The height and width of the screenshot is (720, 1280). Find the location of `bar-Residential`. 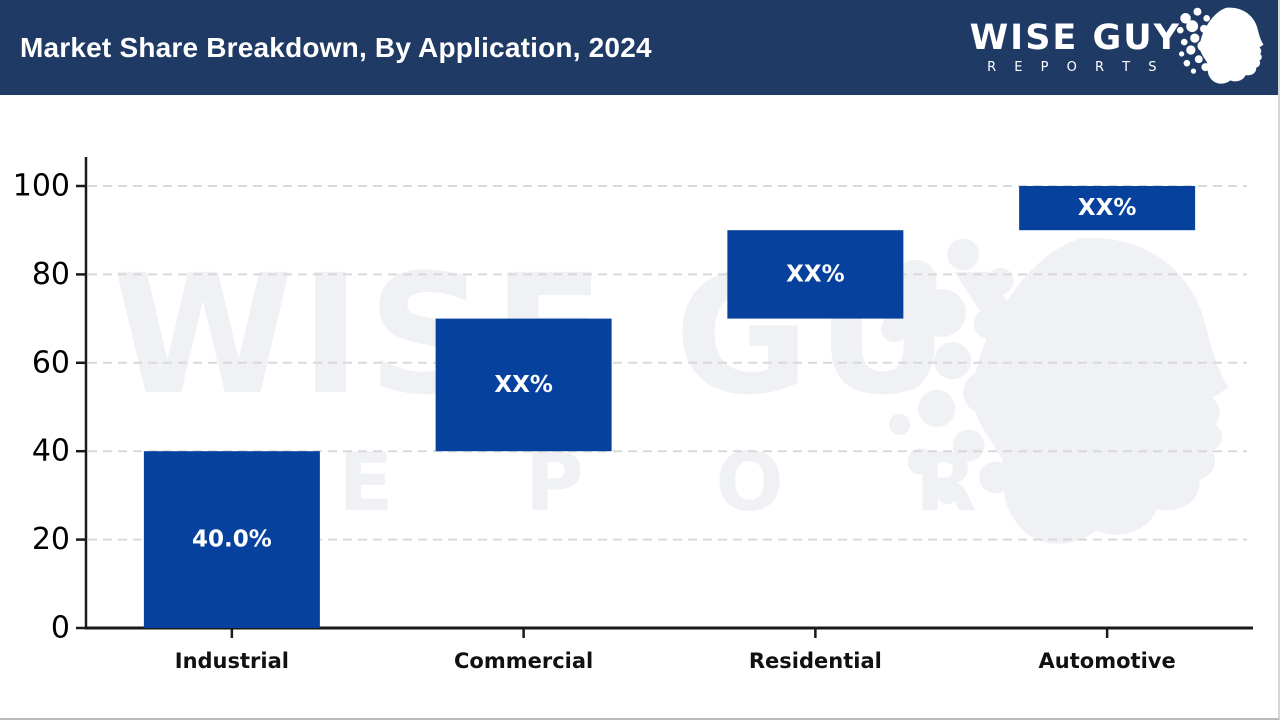

bar-Residential is located at coordinates (815, 274).